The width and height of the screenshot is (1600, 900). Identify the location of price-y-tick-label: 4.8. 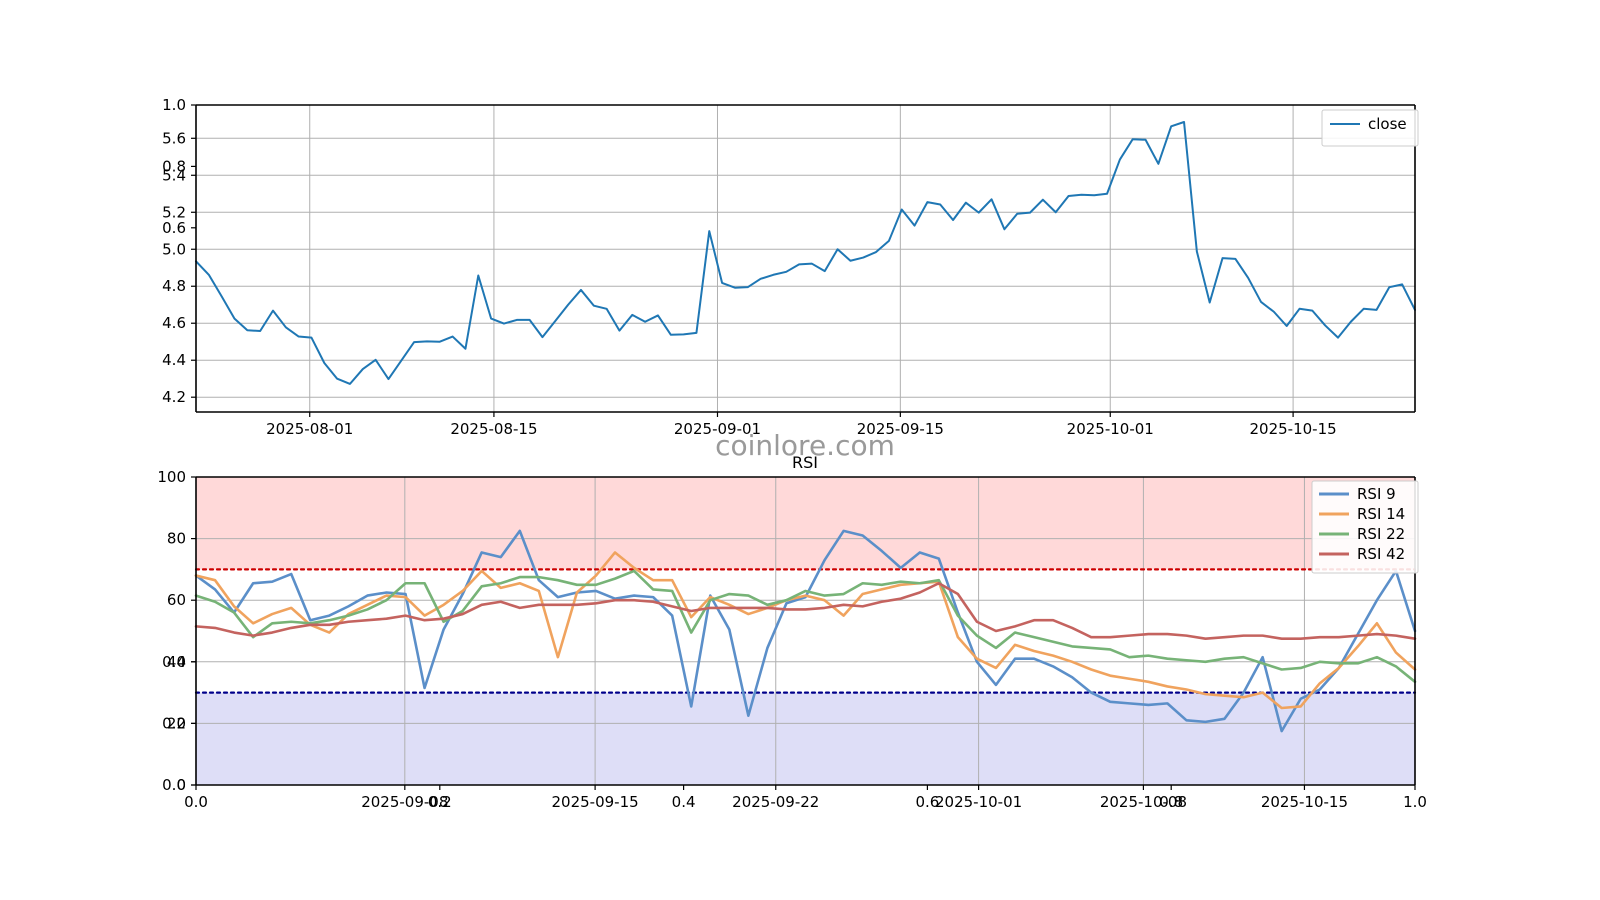
(174, 286).